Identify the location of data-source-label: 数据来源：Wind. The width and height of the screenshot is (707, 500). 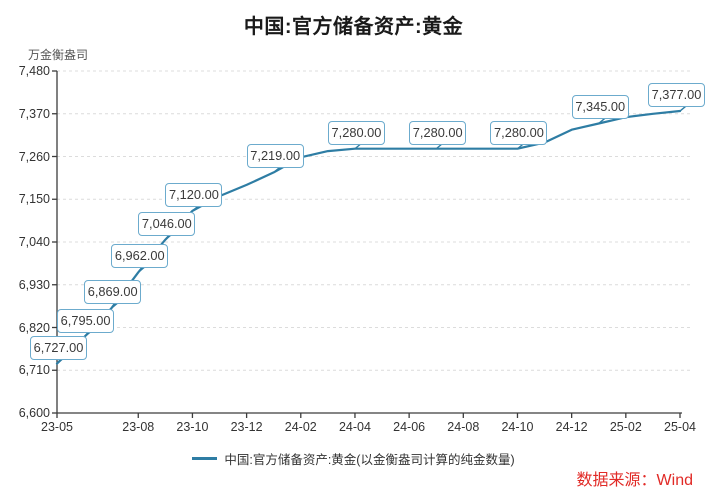
(634, 480).